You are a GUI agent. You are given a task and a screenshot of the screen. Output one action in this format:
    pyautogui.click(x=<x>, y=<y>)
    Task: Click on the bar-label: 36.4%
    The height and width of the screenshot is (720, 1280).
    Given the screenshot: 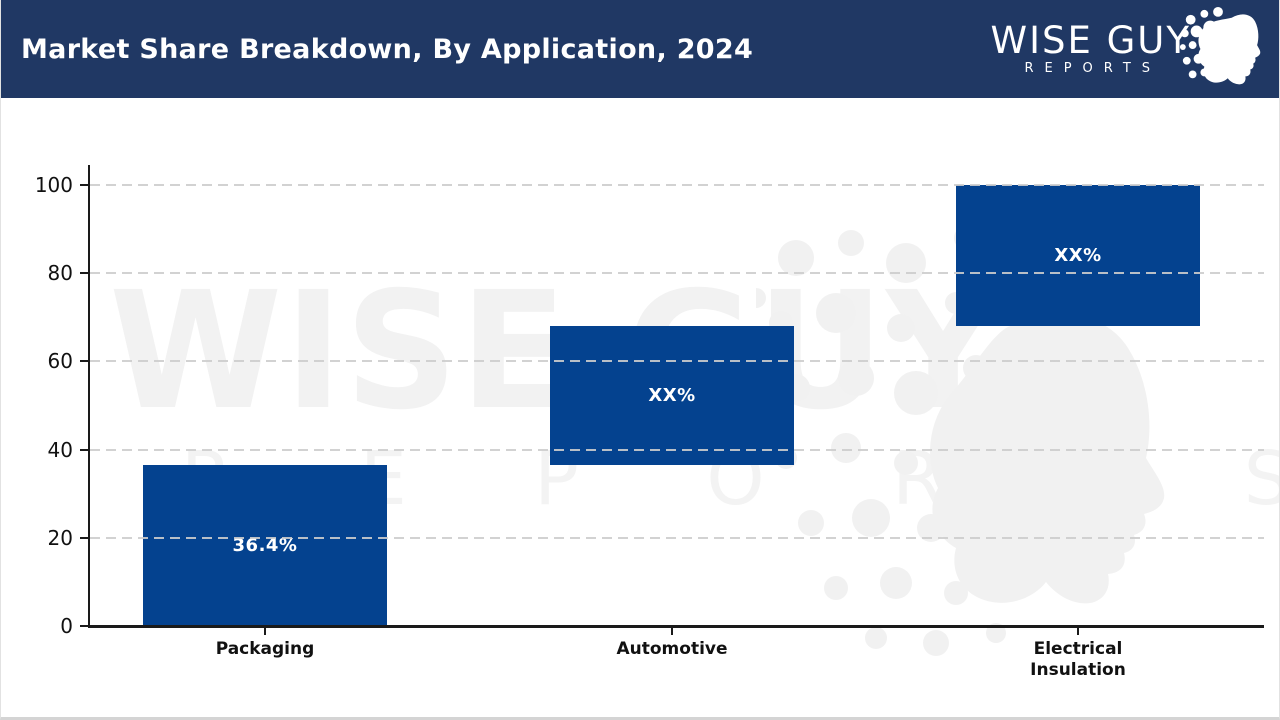 What is the action you would take?
    pyautogui.click(x=265, y=546)
    